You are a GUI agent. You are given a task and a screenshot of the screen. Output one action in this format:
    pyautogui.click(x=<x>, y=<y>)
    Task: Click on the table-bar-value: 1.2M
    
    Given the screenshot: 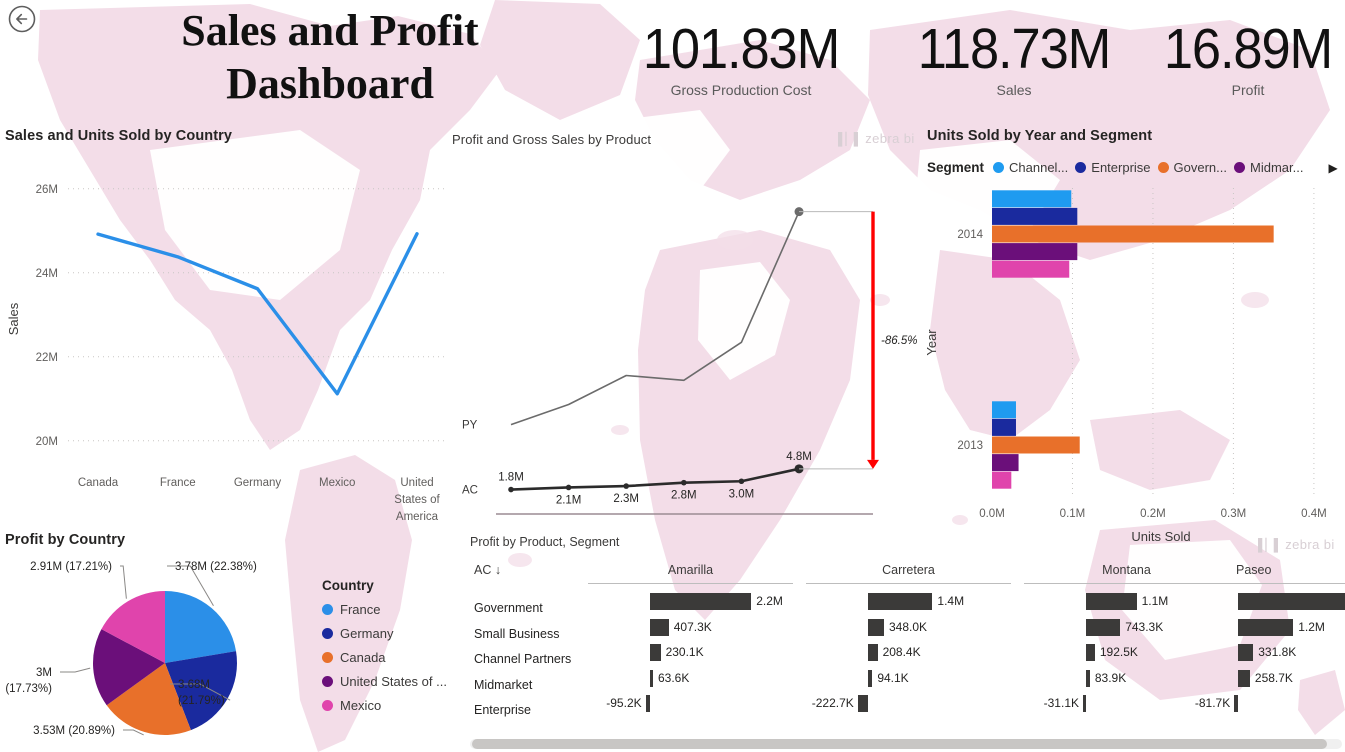 What is the action you would take?
    pyautogui.click(x=1311, y=626)
    